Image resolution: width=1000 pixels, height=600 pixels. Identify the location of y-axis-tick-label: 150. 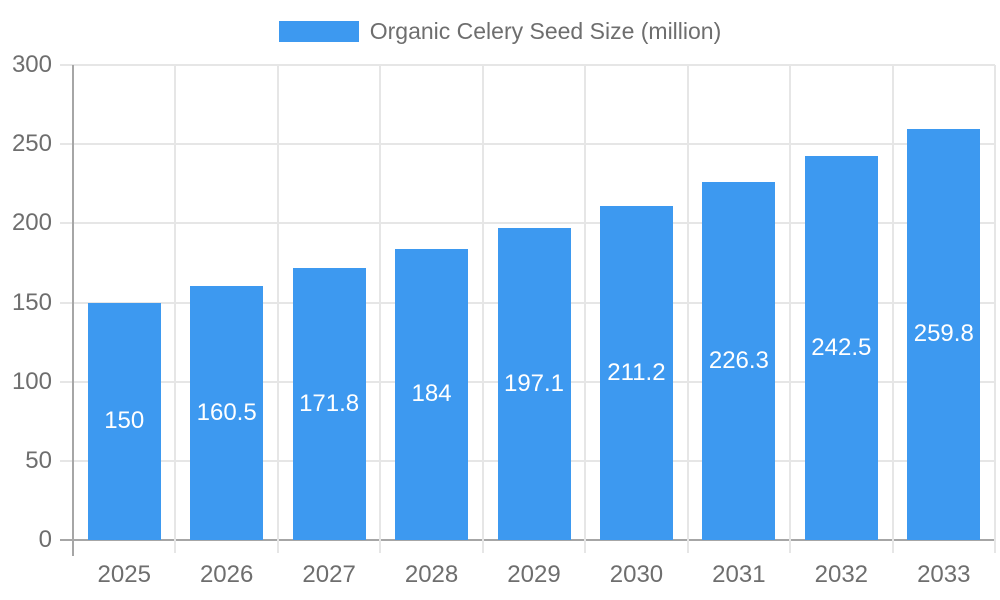
(31, 302).